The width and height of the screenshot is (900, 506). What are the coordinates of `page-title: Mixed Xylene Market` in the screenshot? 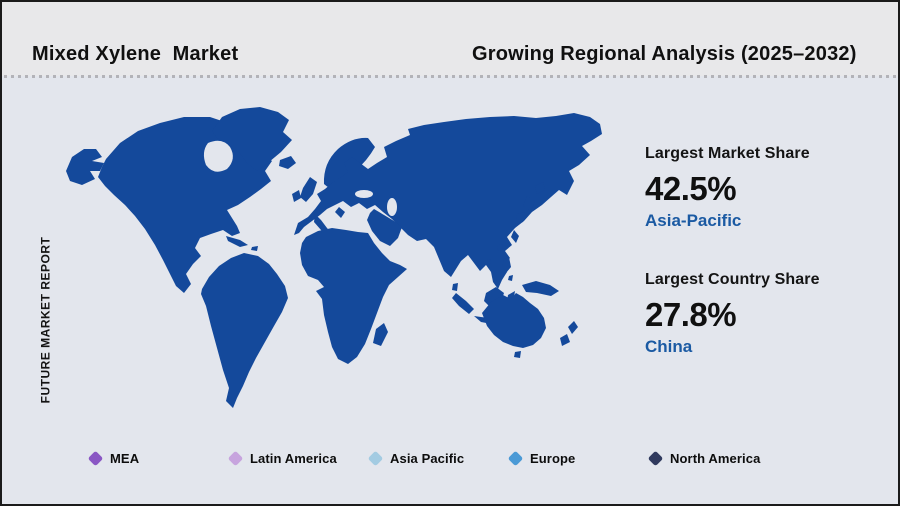 It's located at (135, 54).